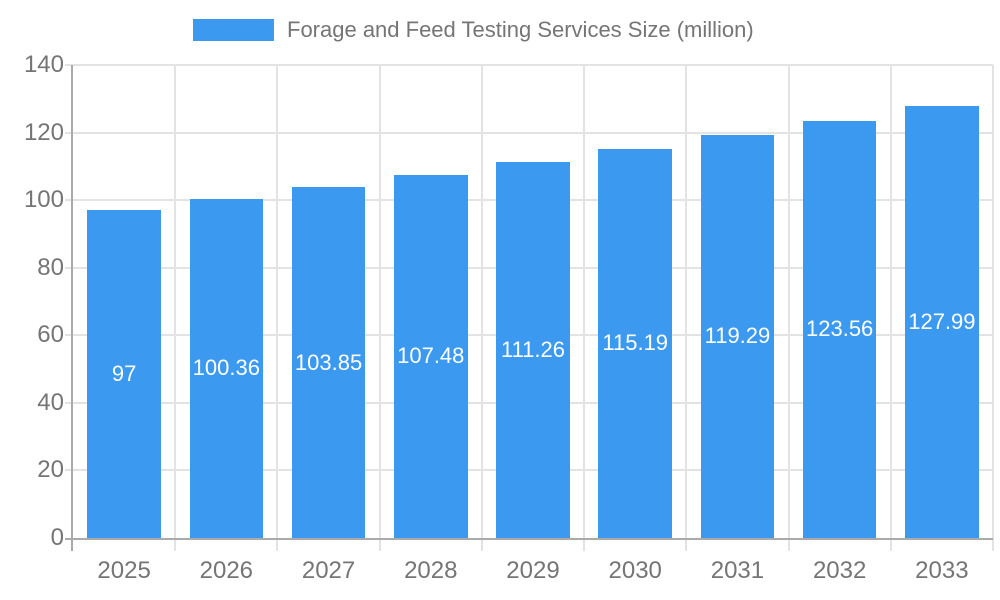 This screenshot has width=1000, height=600. I want to click on legend-swatch-icon, so click(233, 30).